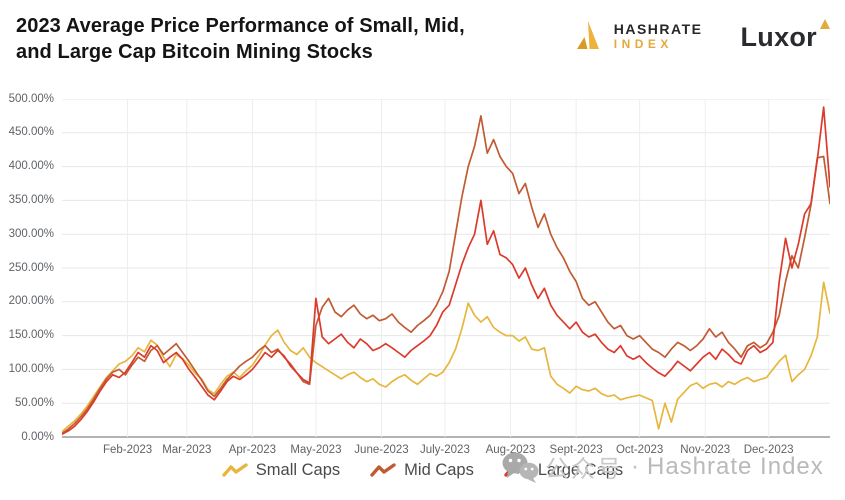 The width and height of the screenshot is (845, 500). Describe the element at coordinates (587, 35) in the screenshot. I see `hashrate-index-logo-icon` at that location.